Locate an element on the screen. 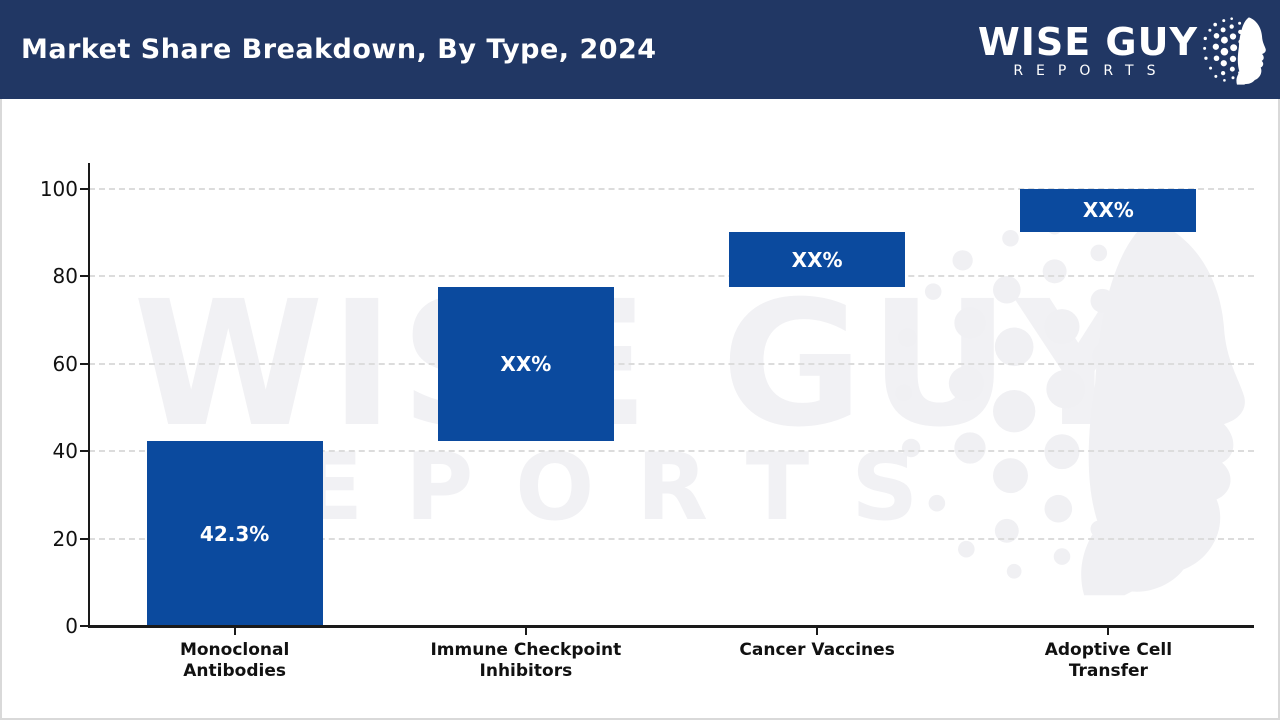 The width and height of the screenshot is (1280, 720). bar-4: XX% is located at coordinates (1108, 210).